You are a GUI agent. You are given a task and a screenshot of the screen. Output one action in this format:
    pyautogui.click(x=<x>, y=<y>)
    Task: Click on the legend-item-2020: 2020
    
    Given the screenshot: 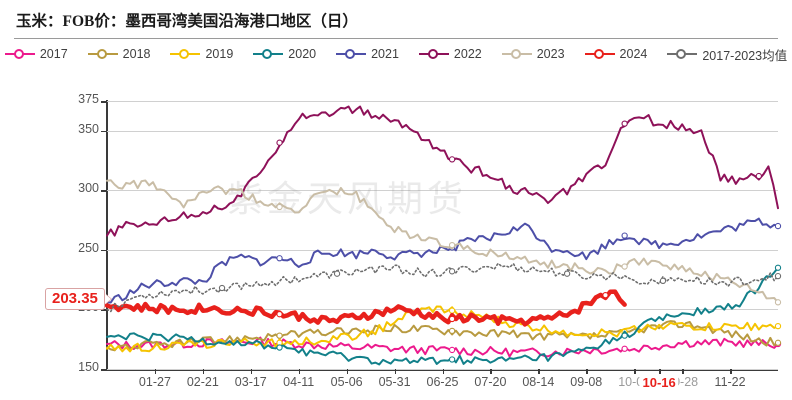 What is the action you would take?
    pyautogui.click(x=284, y=54)
    